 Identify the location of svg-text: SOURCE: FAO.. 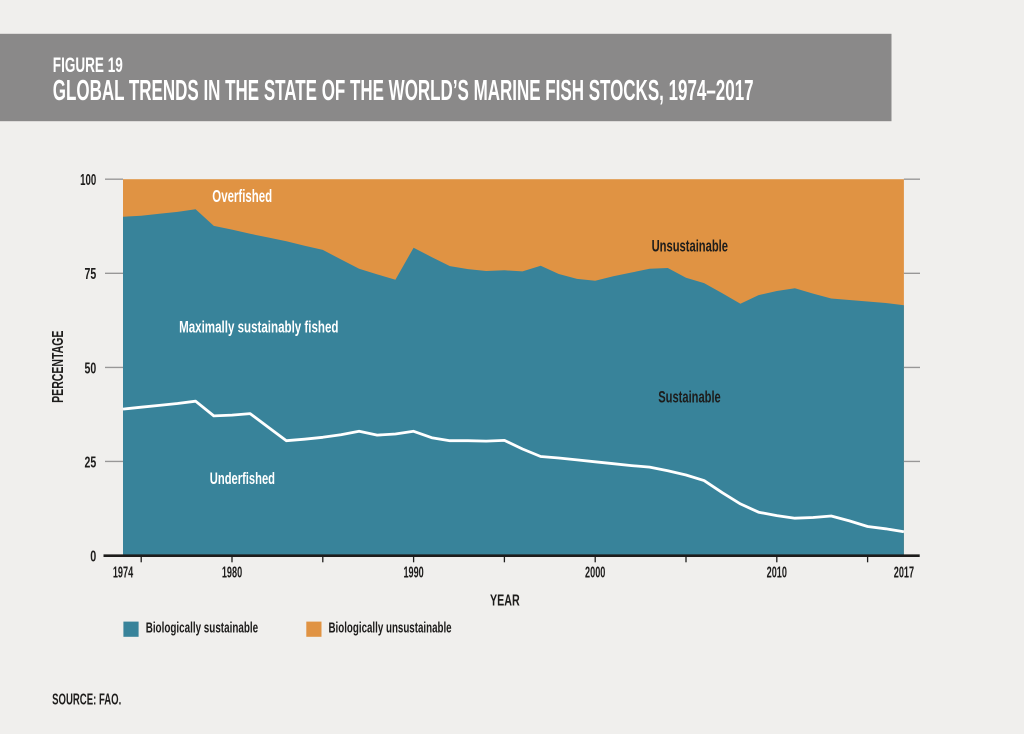
(86, 700).